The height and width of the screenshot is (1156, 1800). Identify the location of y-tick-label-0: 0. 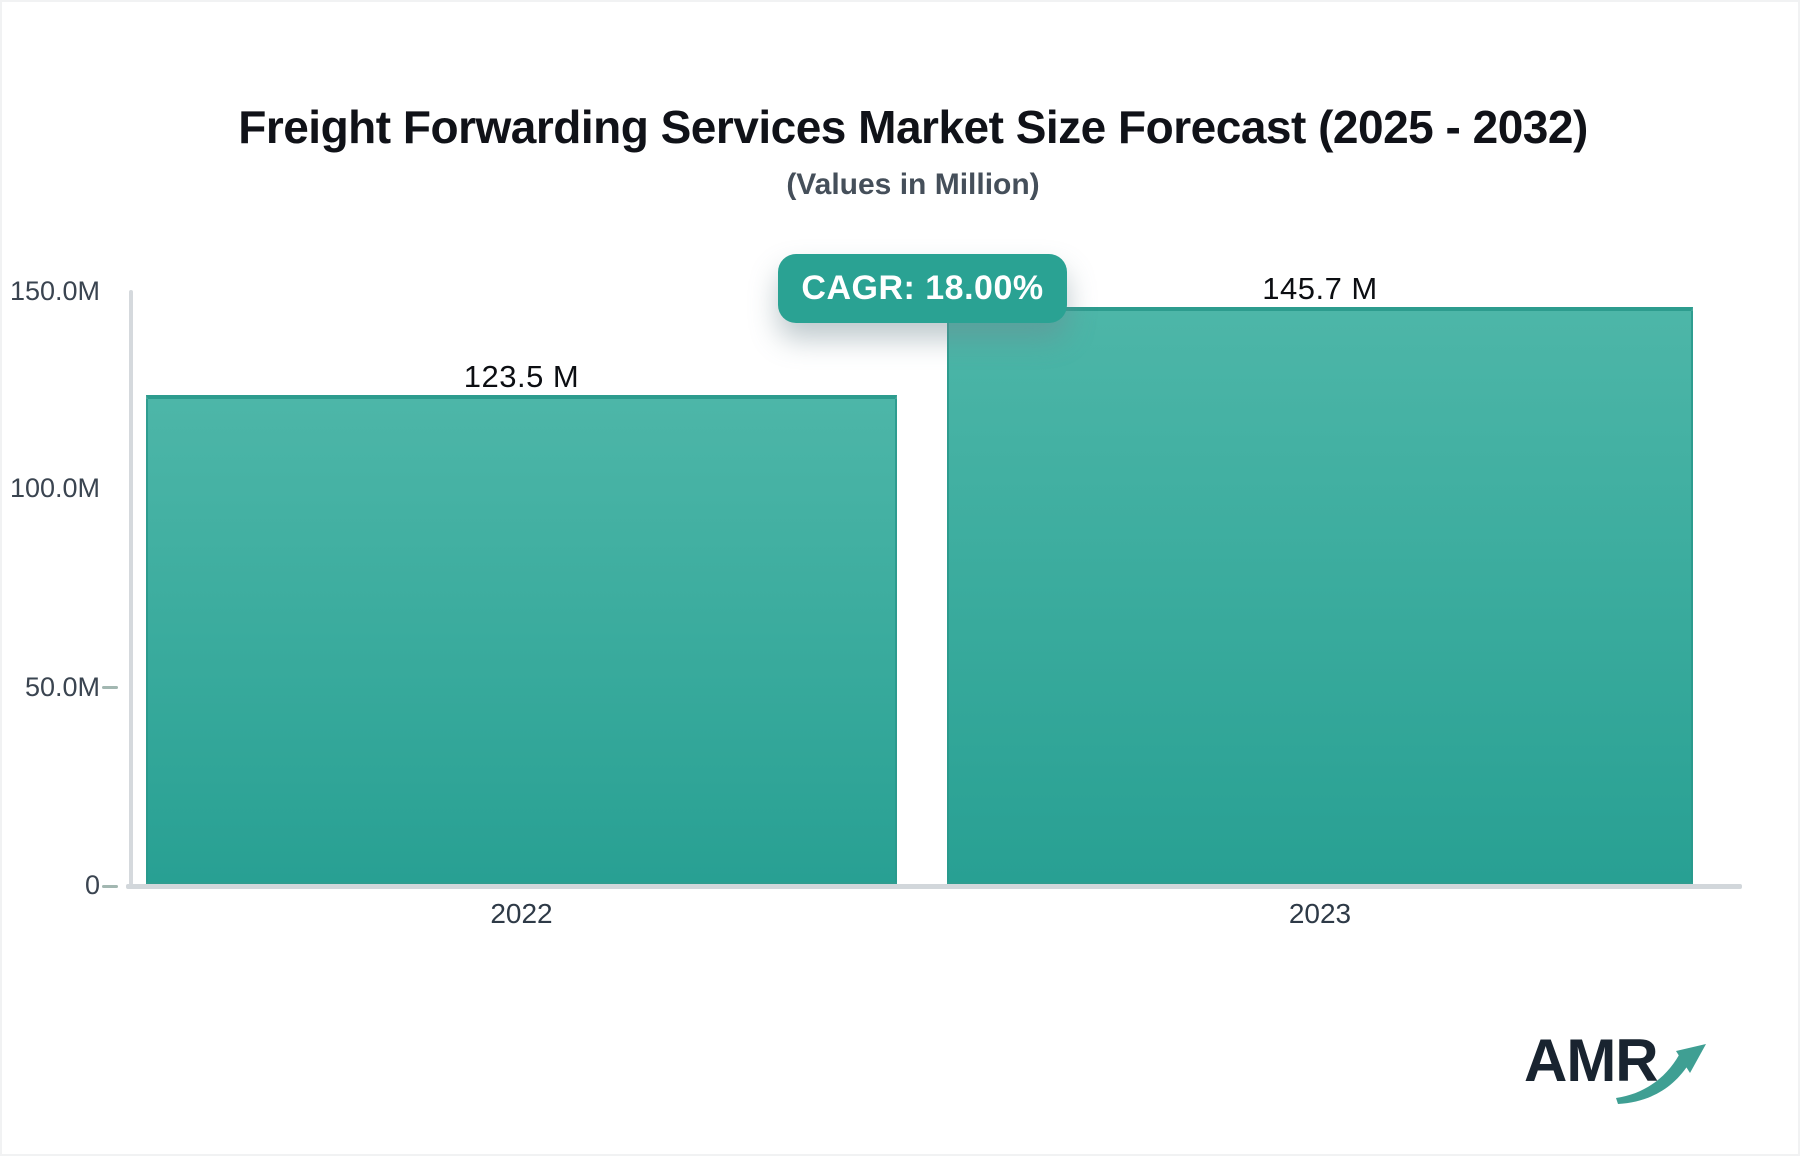
(92, 885).